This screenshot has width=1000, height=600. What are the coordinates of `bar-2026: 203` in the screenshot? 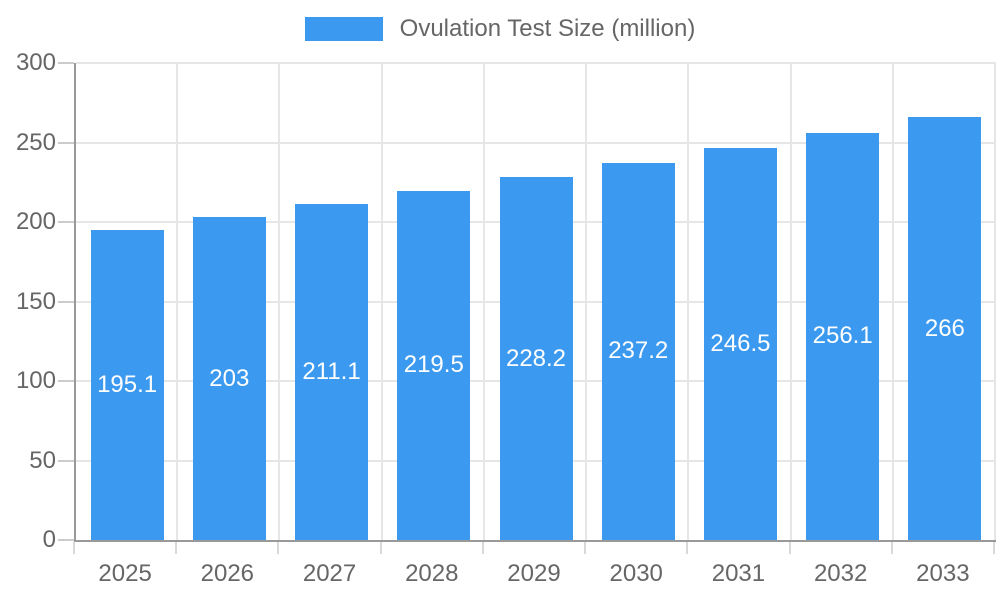 It's located at (229, 378).